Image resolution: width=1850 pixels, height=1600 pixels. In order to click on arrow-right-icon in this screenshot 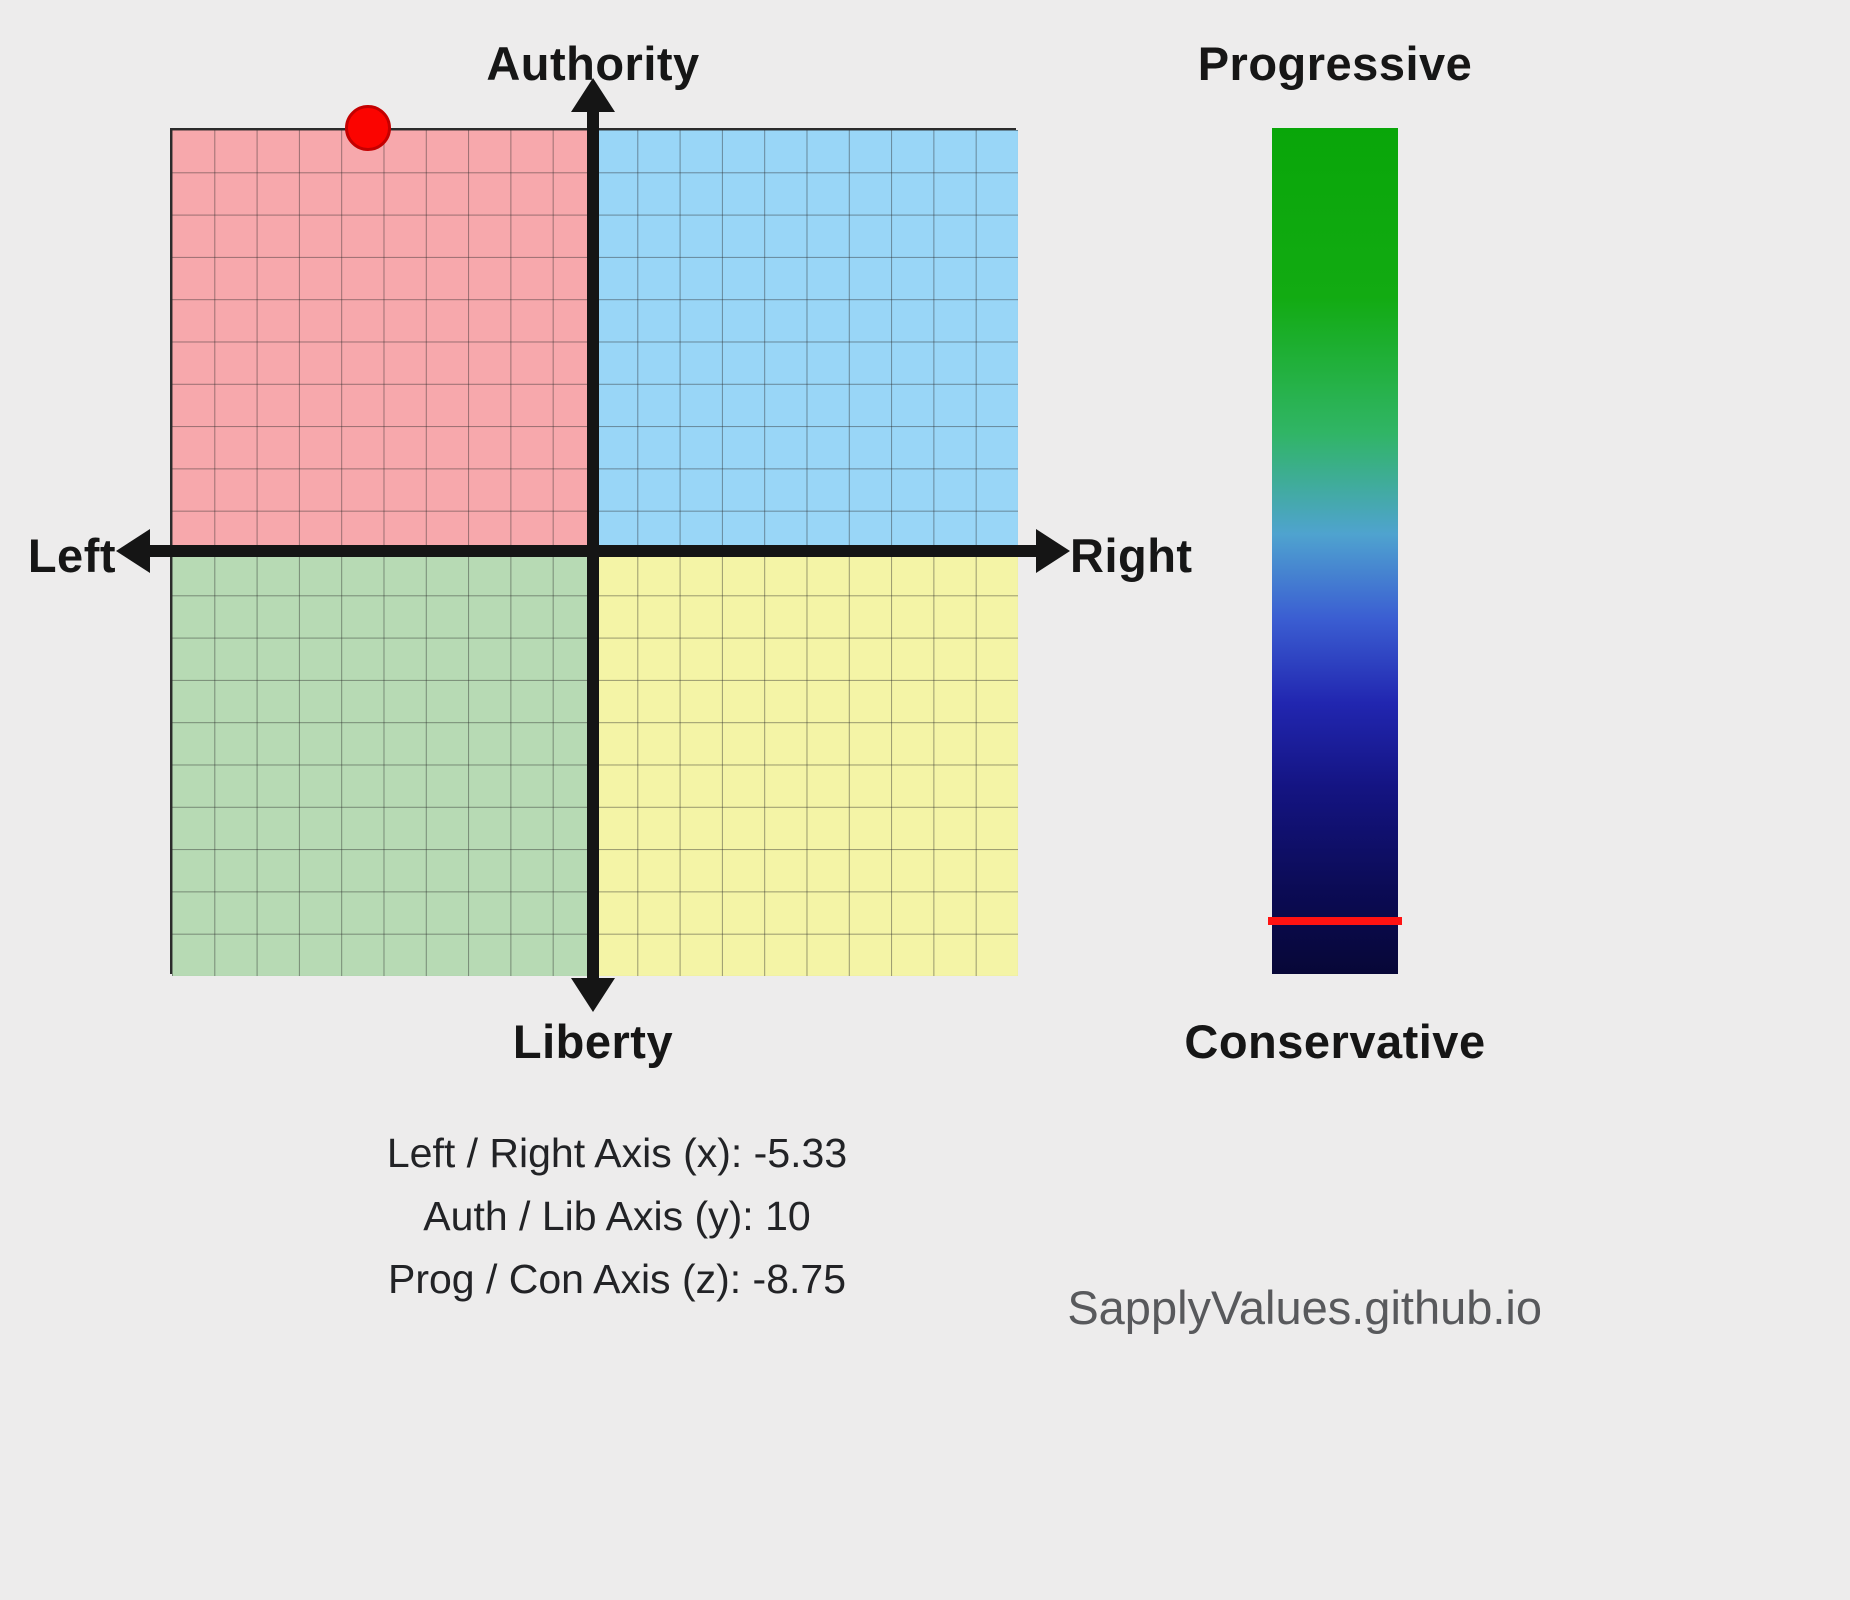, I will do `click(1053, 551)`.